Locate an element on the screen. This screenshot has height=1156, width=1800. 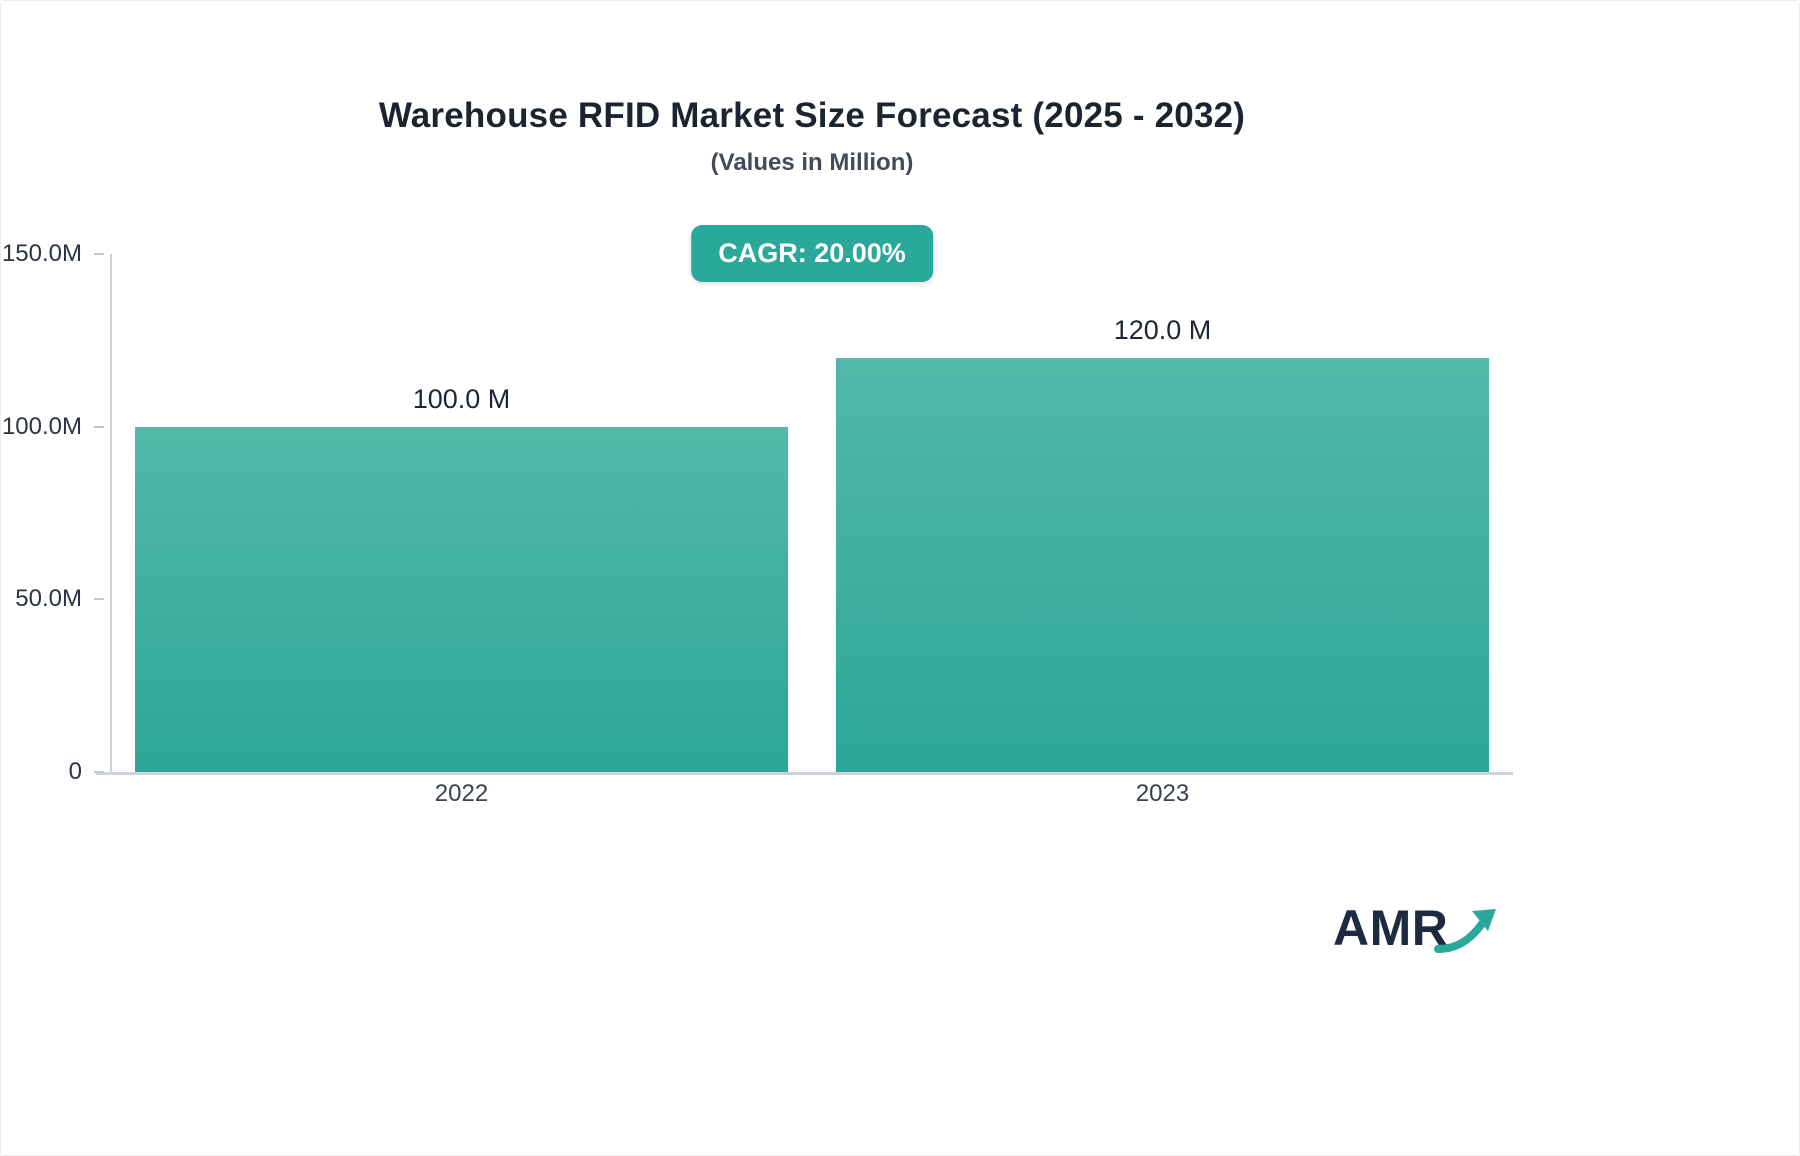
y-axis-line is located at coordinates (111, 514).